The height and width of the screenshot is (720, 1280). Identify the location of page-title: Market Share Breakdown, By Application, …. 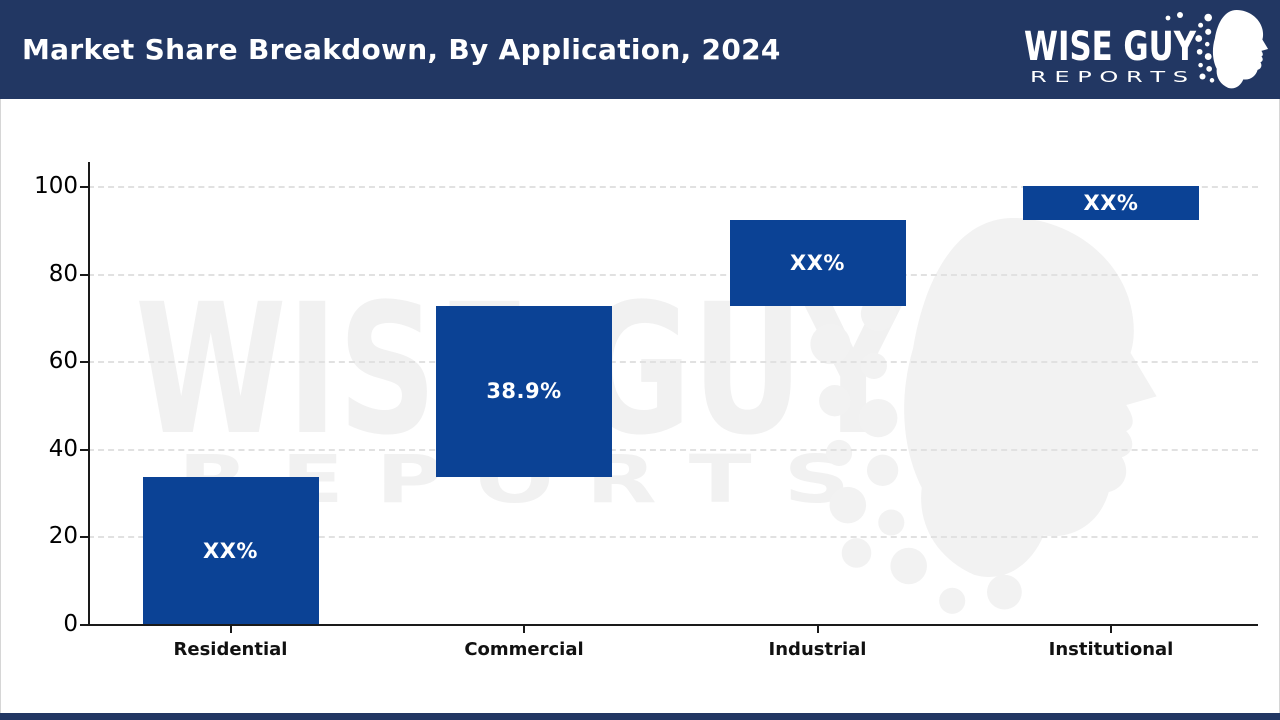
(401, 49).